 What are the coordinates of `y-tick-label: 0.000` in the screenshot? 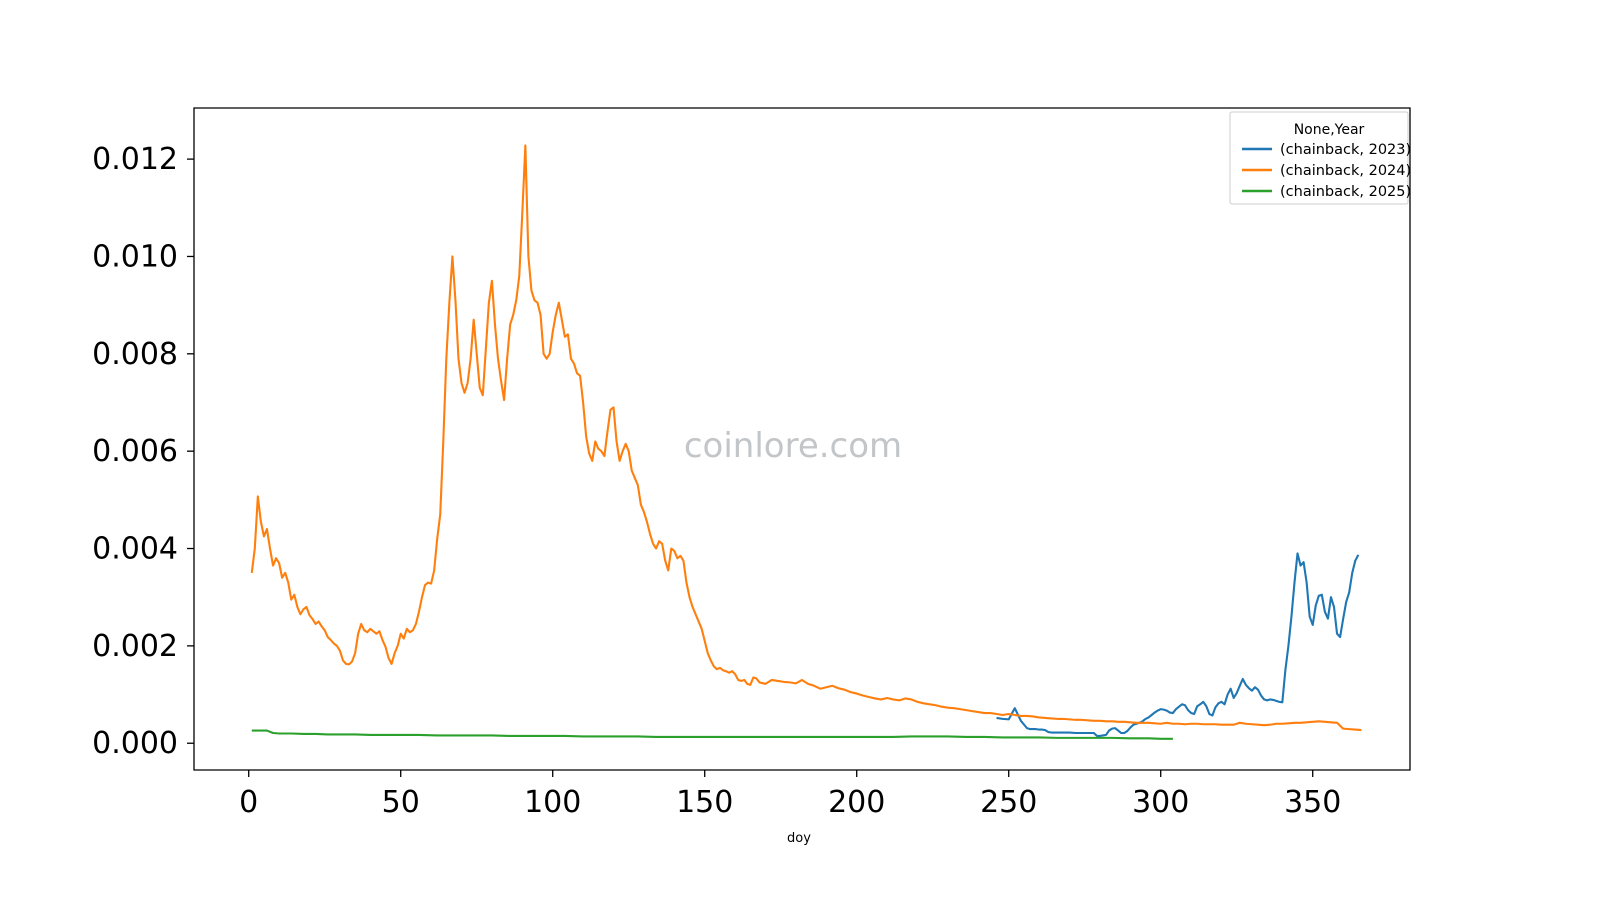 It's located at (135, 743).